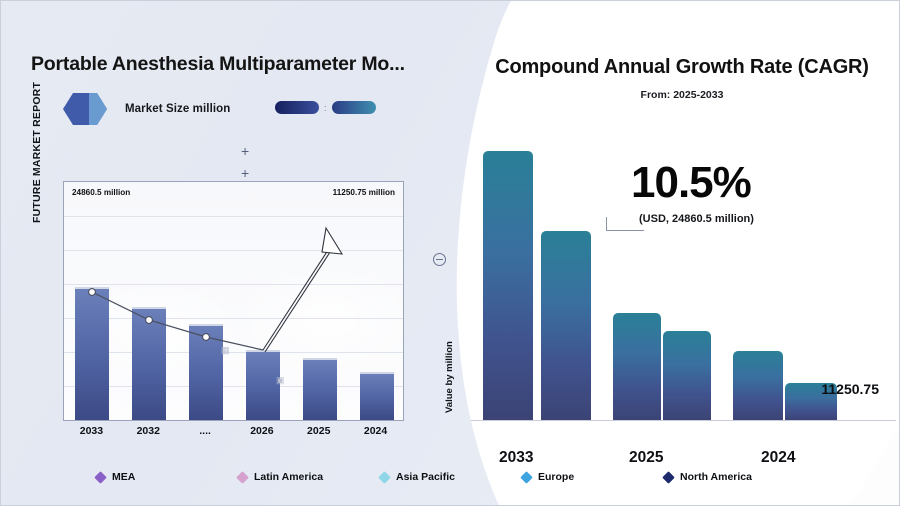 This screenshot has width=900, height=506. I want to click on cagr-currency-note: (USD, 24860.5 million), so click(696, 219).